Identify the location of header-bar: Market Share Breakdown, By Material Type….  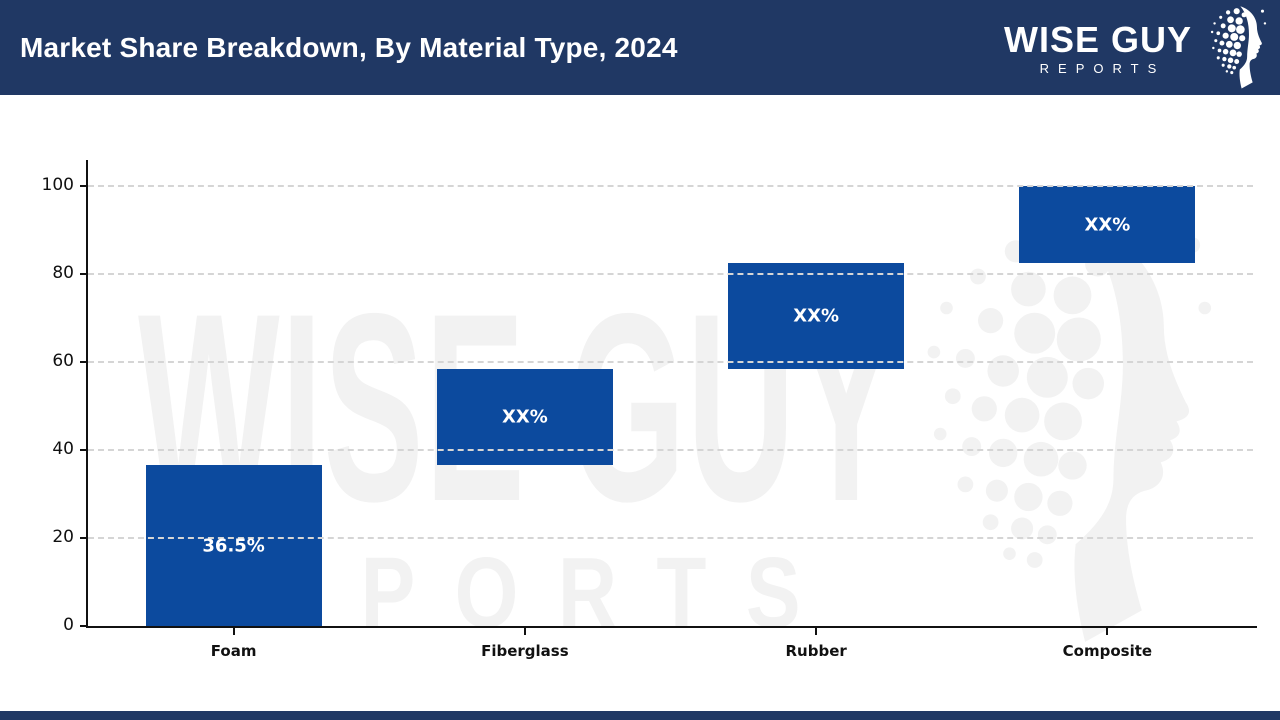
(640, 47).